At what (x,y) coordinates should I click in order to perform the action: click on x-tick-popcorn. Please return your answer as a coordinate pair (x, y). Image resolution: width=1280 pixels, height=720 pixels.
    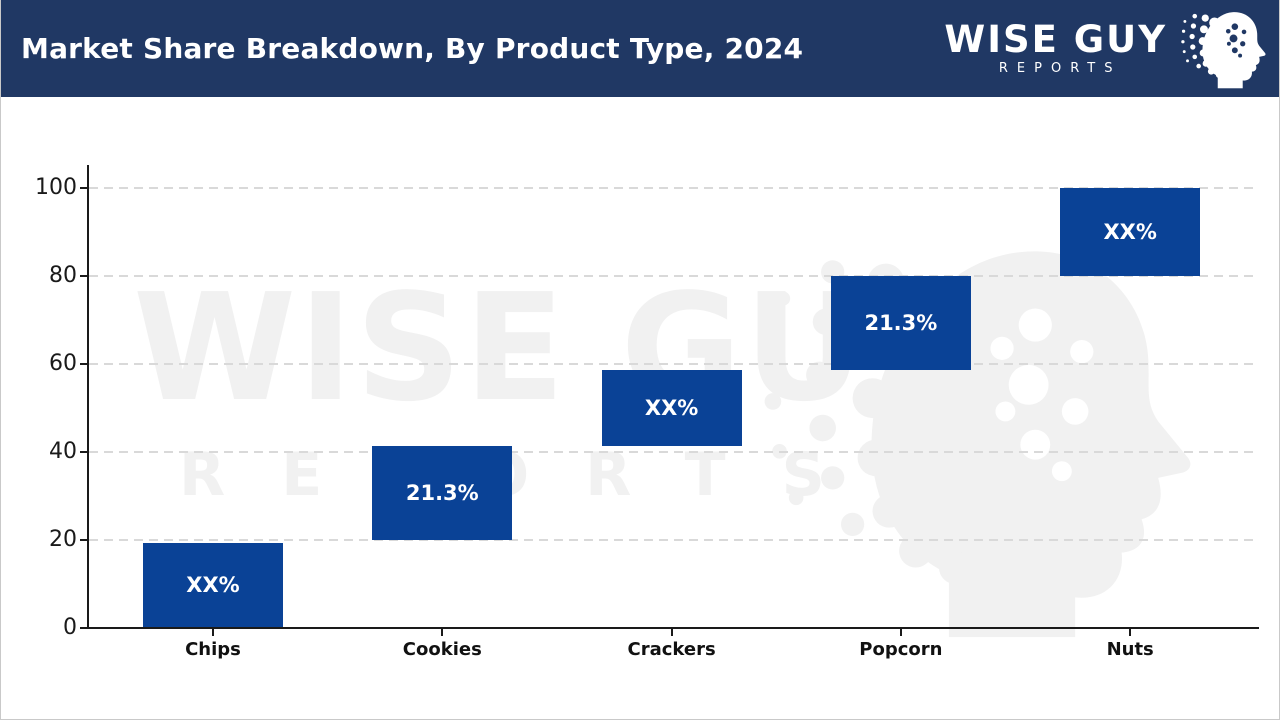
    Looking at the image, I should click on (900, 632).